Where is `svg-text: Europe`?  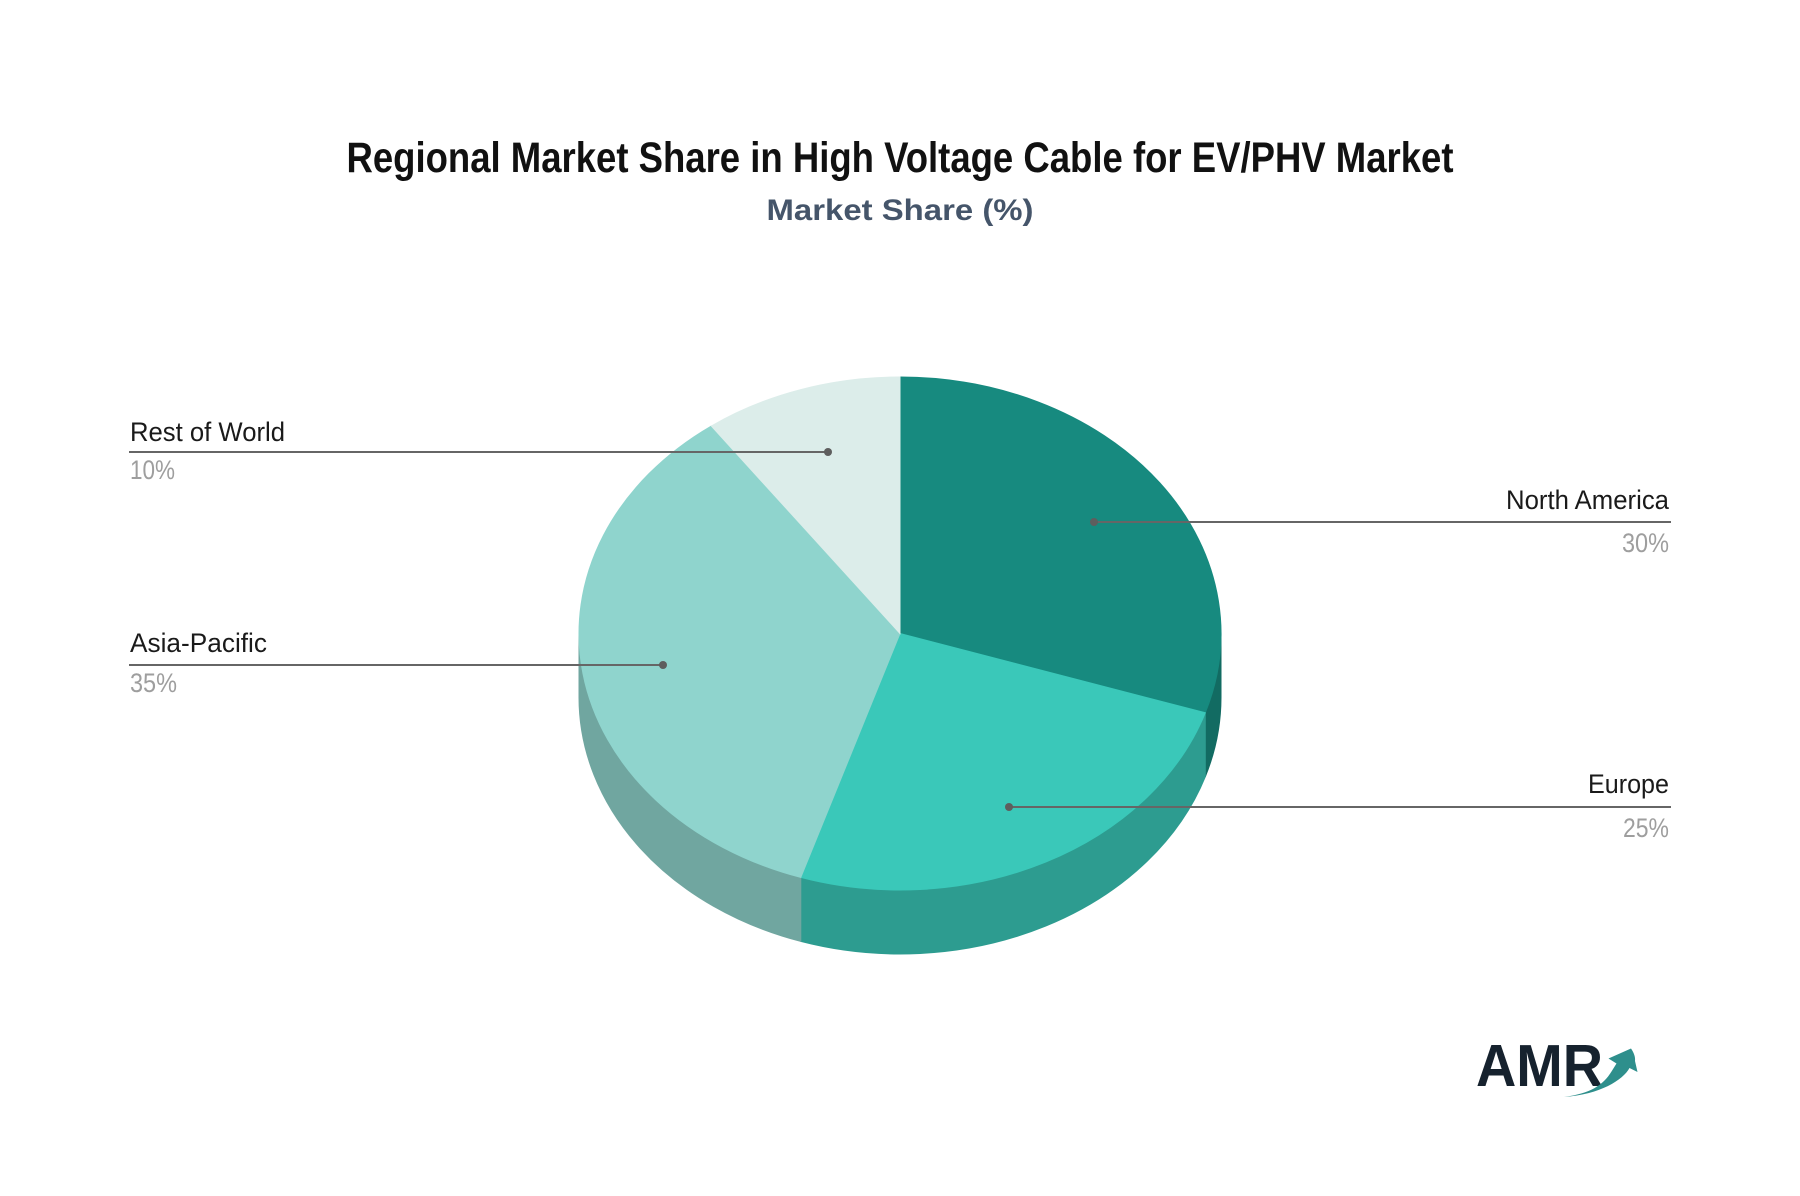 svg-text: Europe is located at coordinates (1628, 784).